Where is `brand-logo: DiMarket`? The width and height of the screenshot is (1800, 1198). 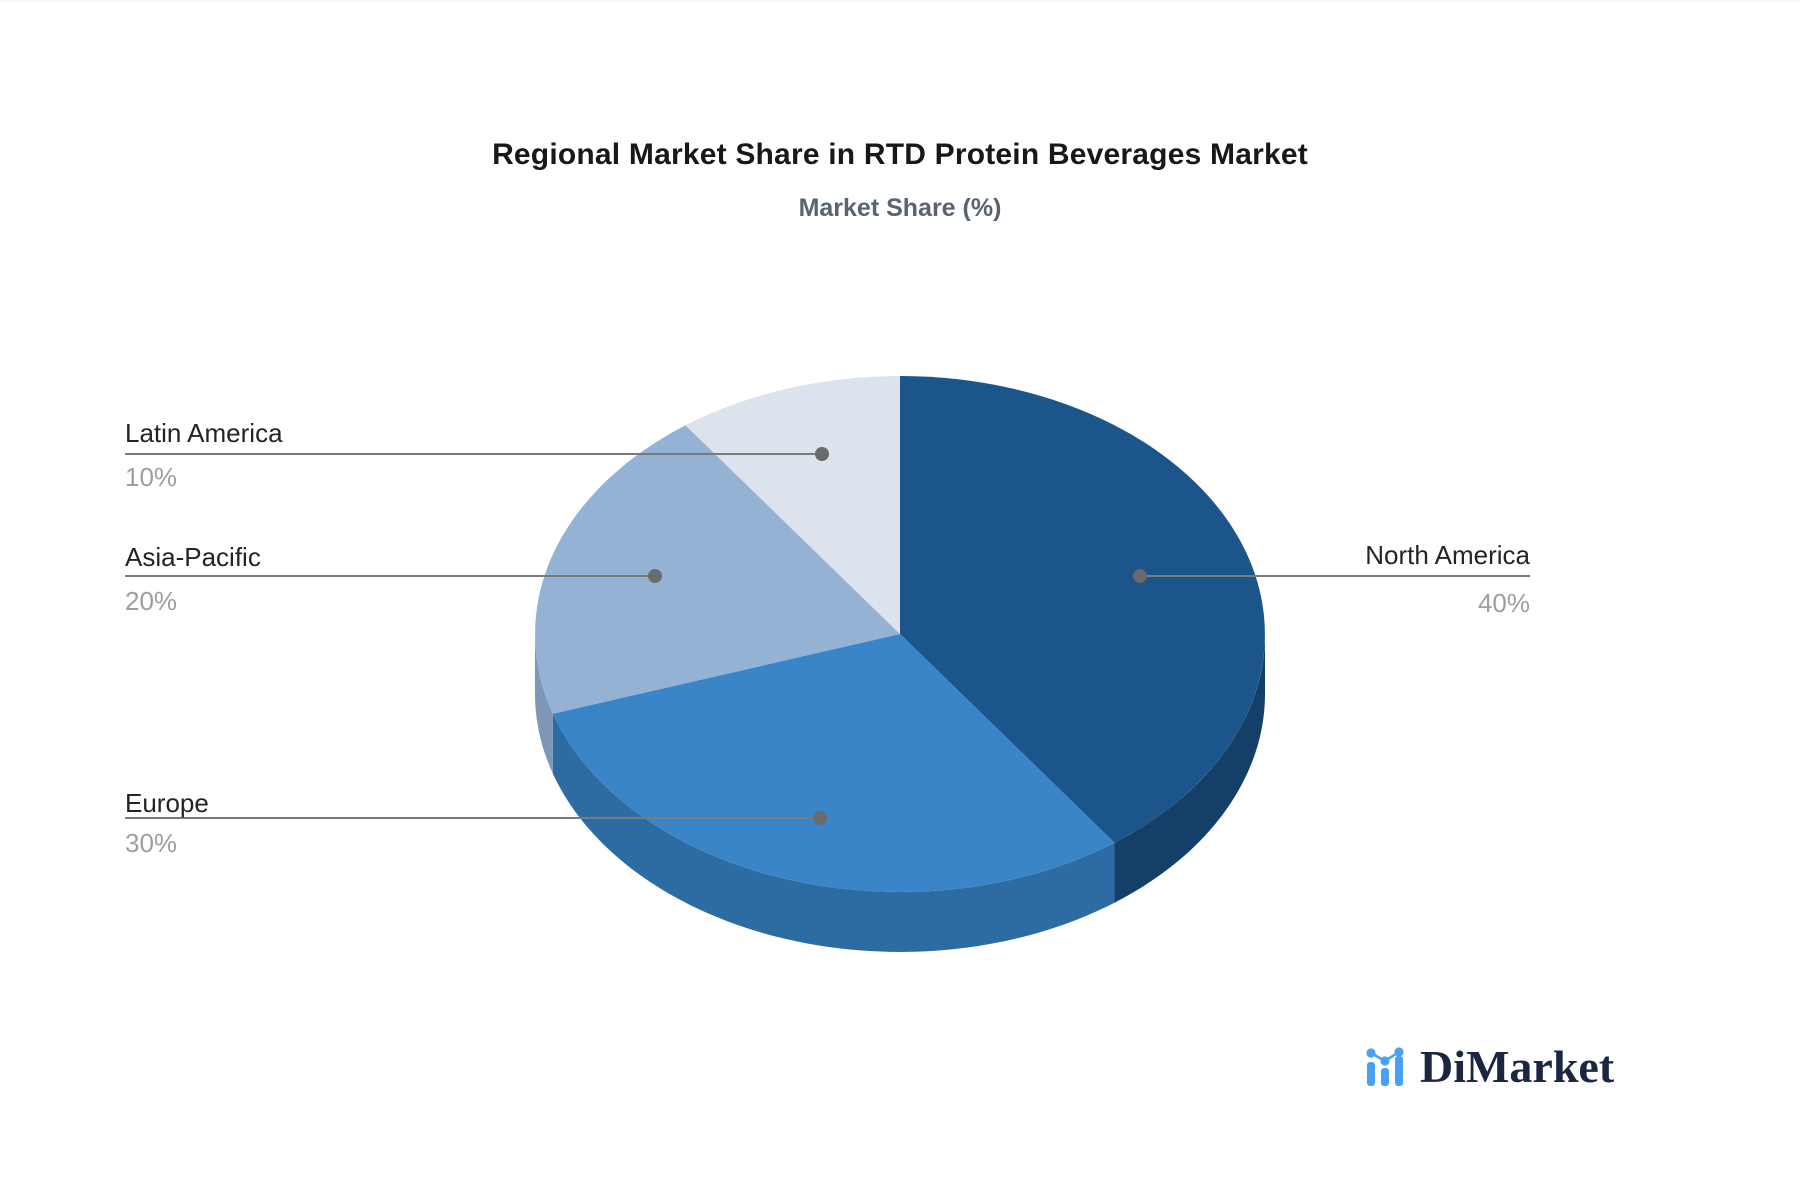 brand-logo: DiMarket is located at coordinates (1489, 1067).